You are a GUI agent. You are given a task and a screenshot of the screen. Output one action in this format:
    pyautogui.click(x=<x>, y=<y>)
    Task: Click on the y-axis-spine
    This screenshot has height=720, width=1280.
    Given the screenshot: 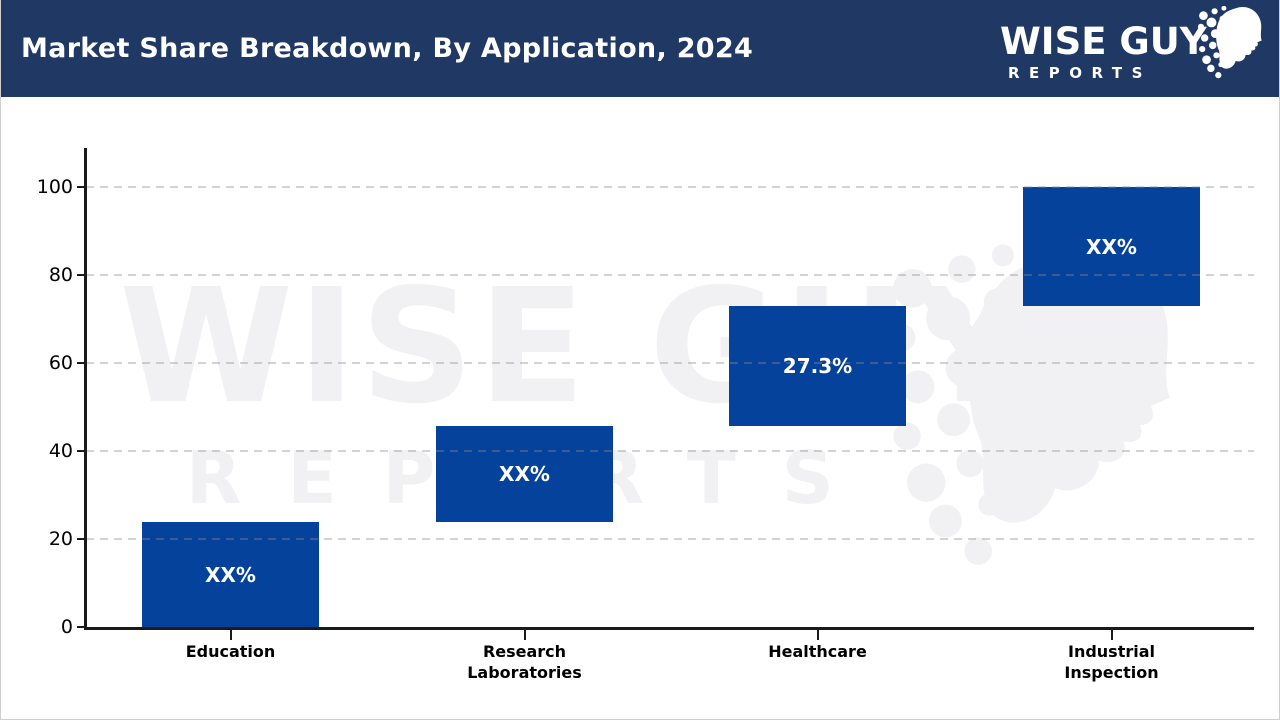 What is the action you would take?
    pyautogui.click(x=85, y=389)
    